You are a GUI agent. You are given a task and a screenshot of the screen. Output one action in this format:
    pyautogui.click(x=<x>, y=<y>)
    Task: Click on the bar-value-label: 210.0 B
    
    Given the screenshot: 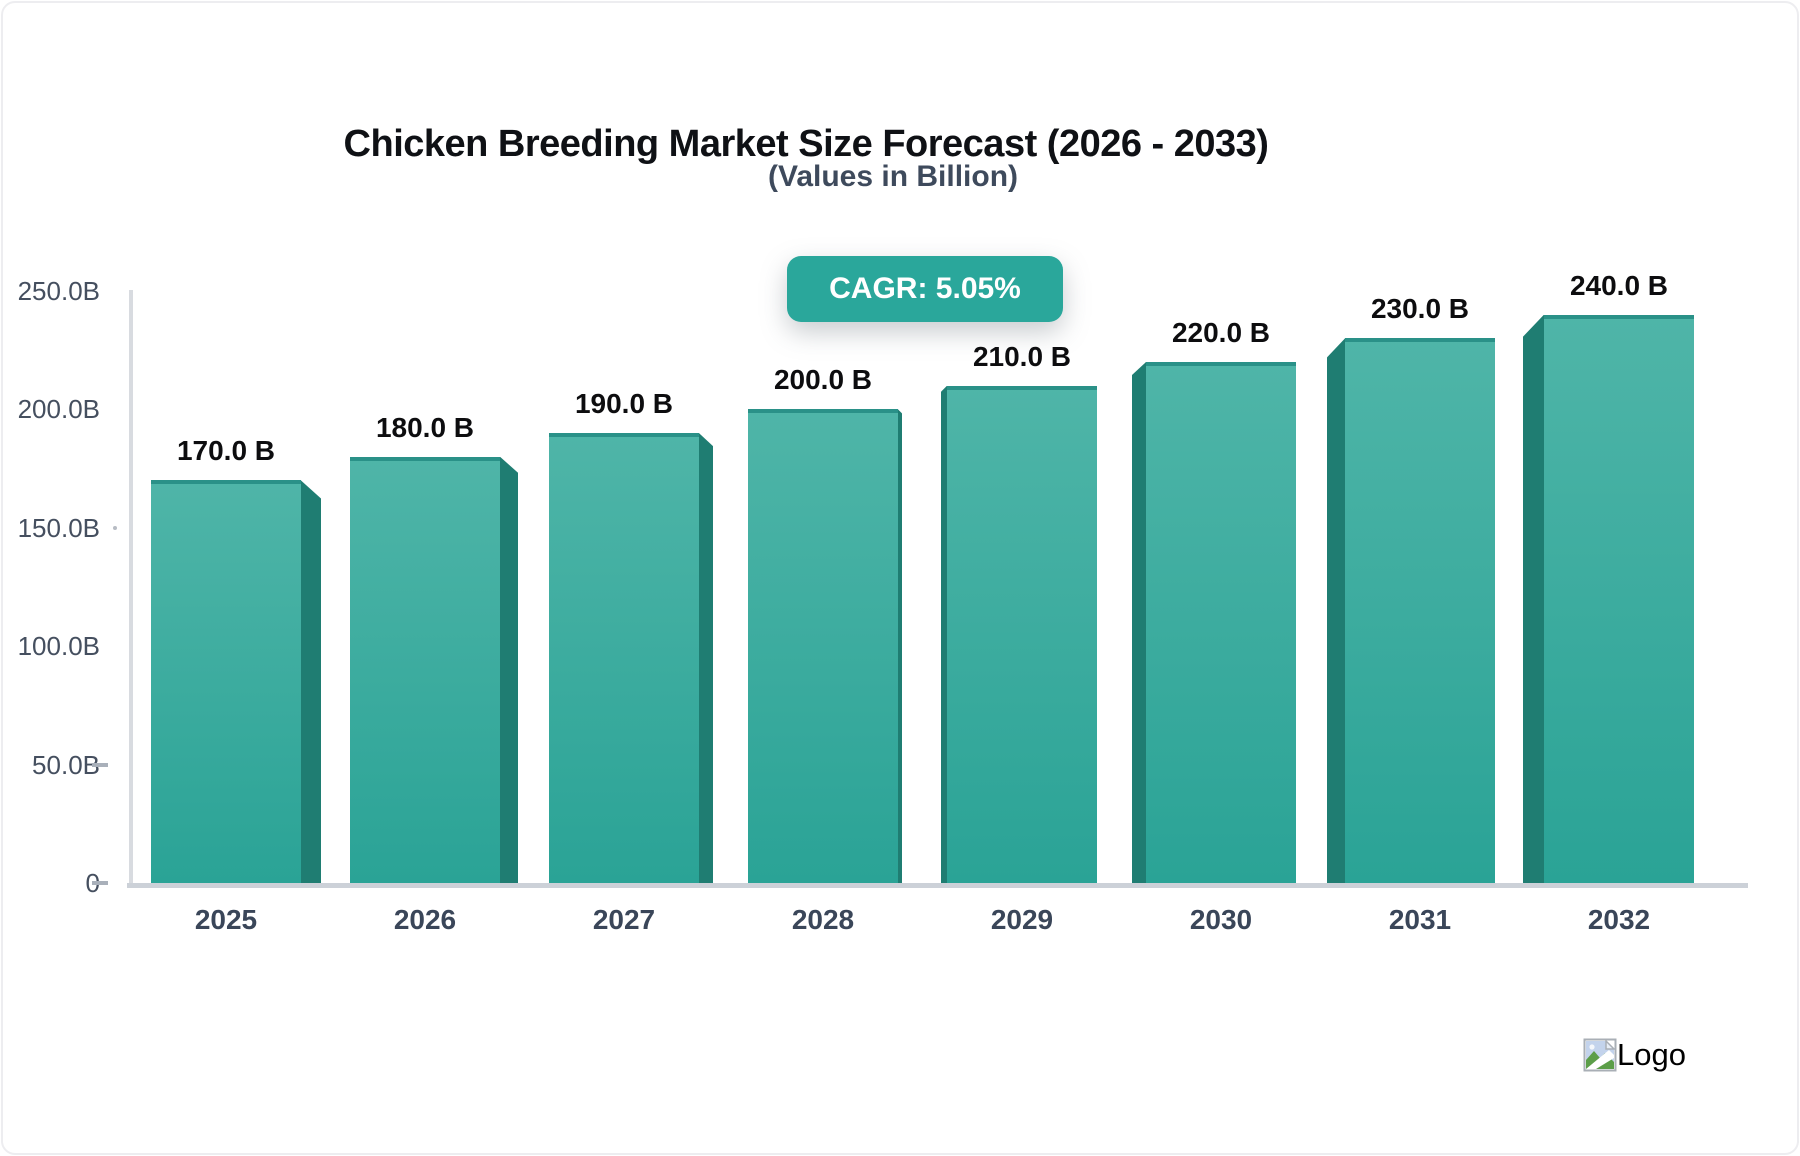 What is the action you would take?
    pyautogui.click(x=1022, y=356)
    